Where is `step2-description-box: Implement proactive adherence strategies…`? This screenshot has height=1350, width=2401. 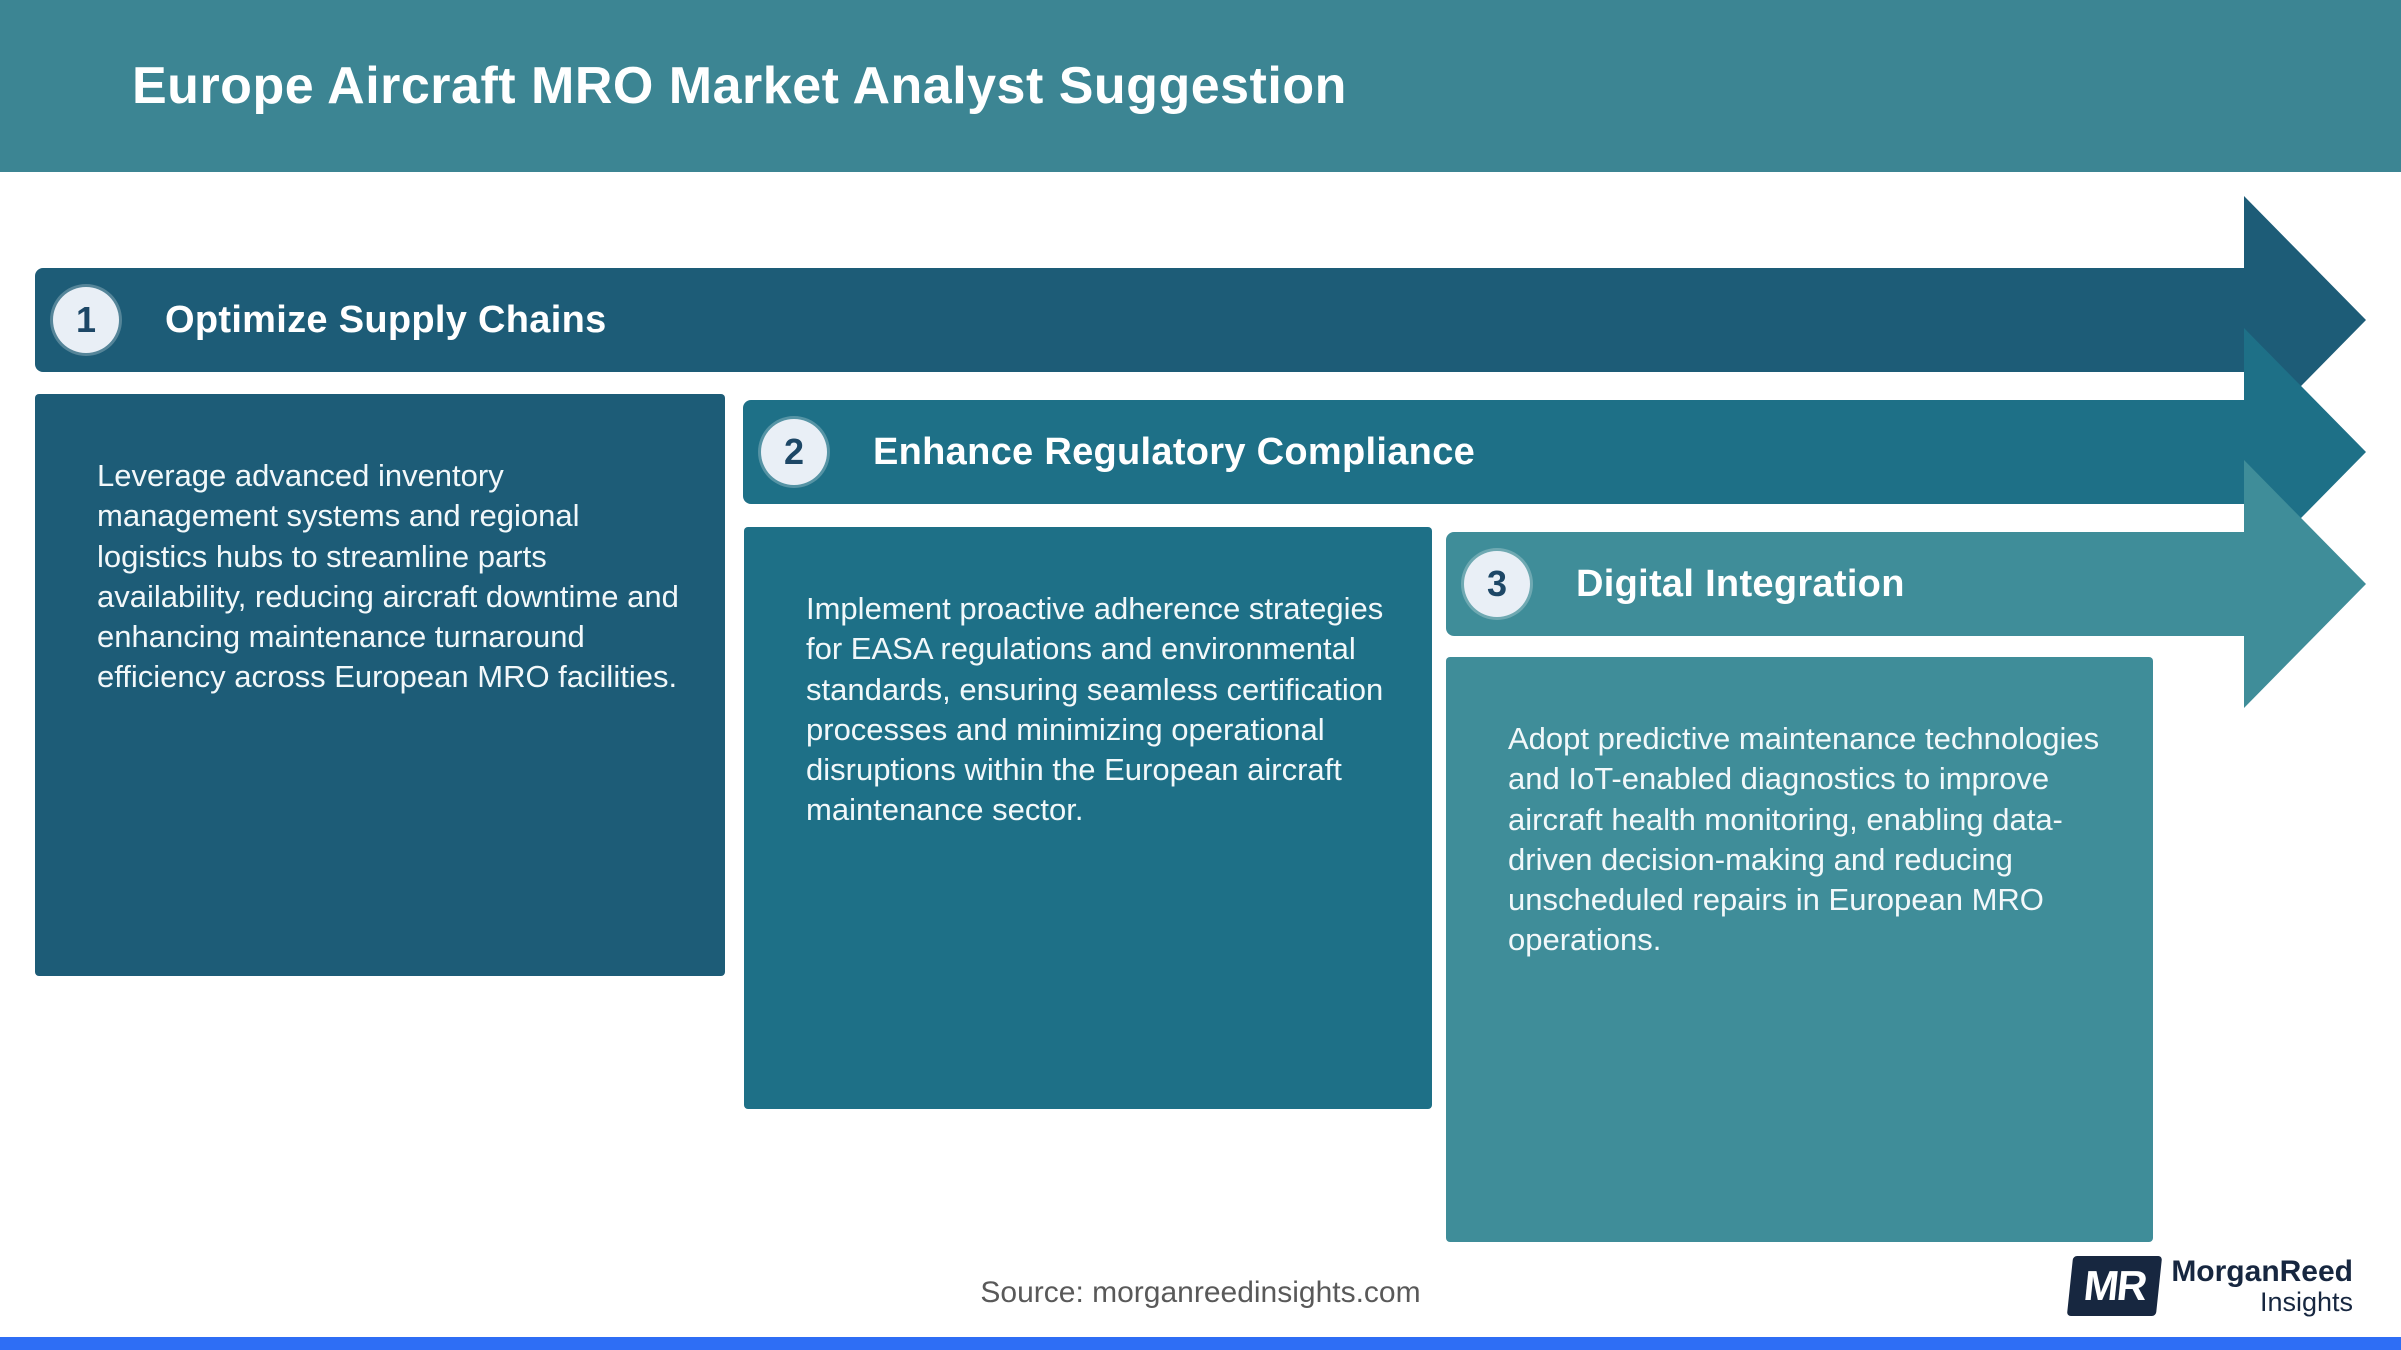 step2-description-box: Implement proactive adherence strategies… is located at coordinates (1088, 818).